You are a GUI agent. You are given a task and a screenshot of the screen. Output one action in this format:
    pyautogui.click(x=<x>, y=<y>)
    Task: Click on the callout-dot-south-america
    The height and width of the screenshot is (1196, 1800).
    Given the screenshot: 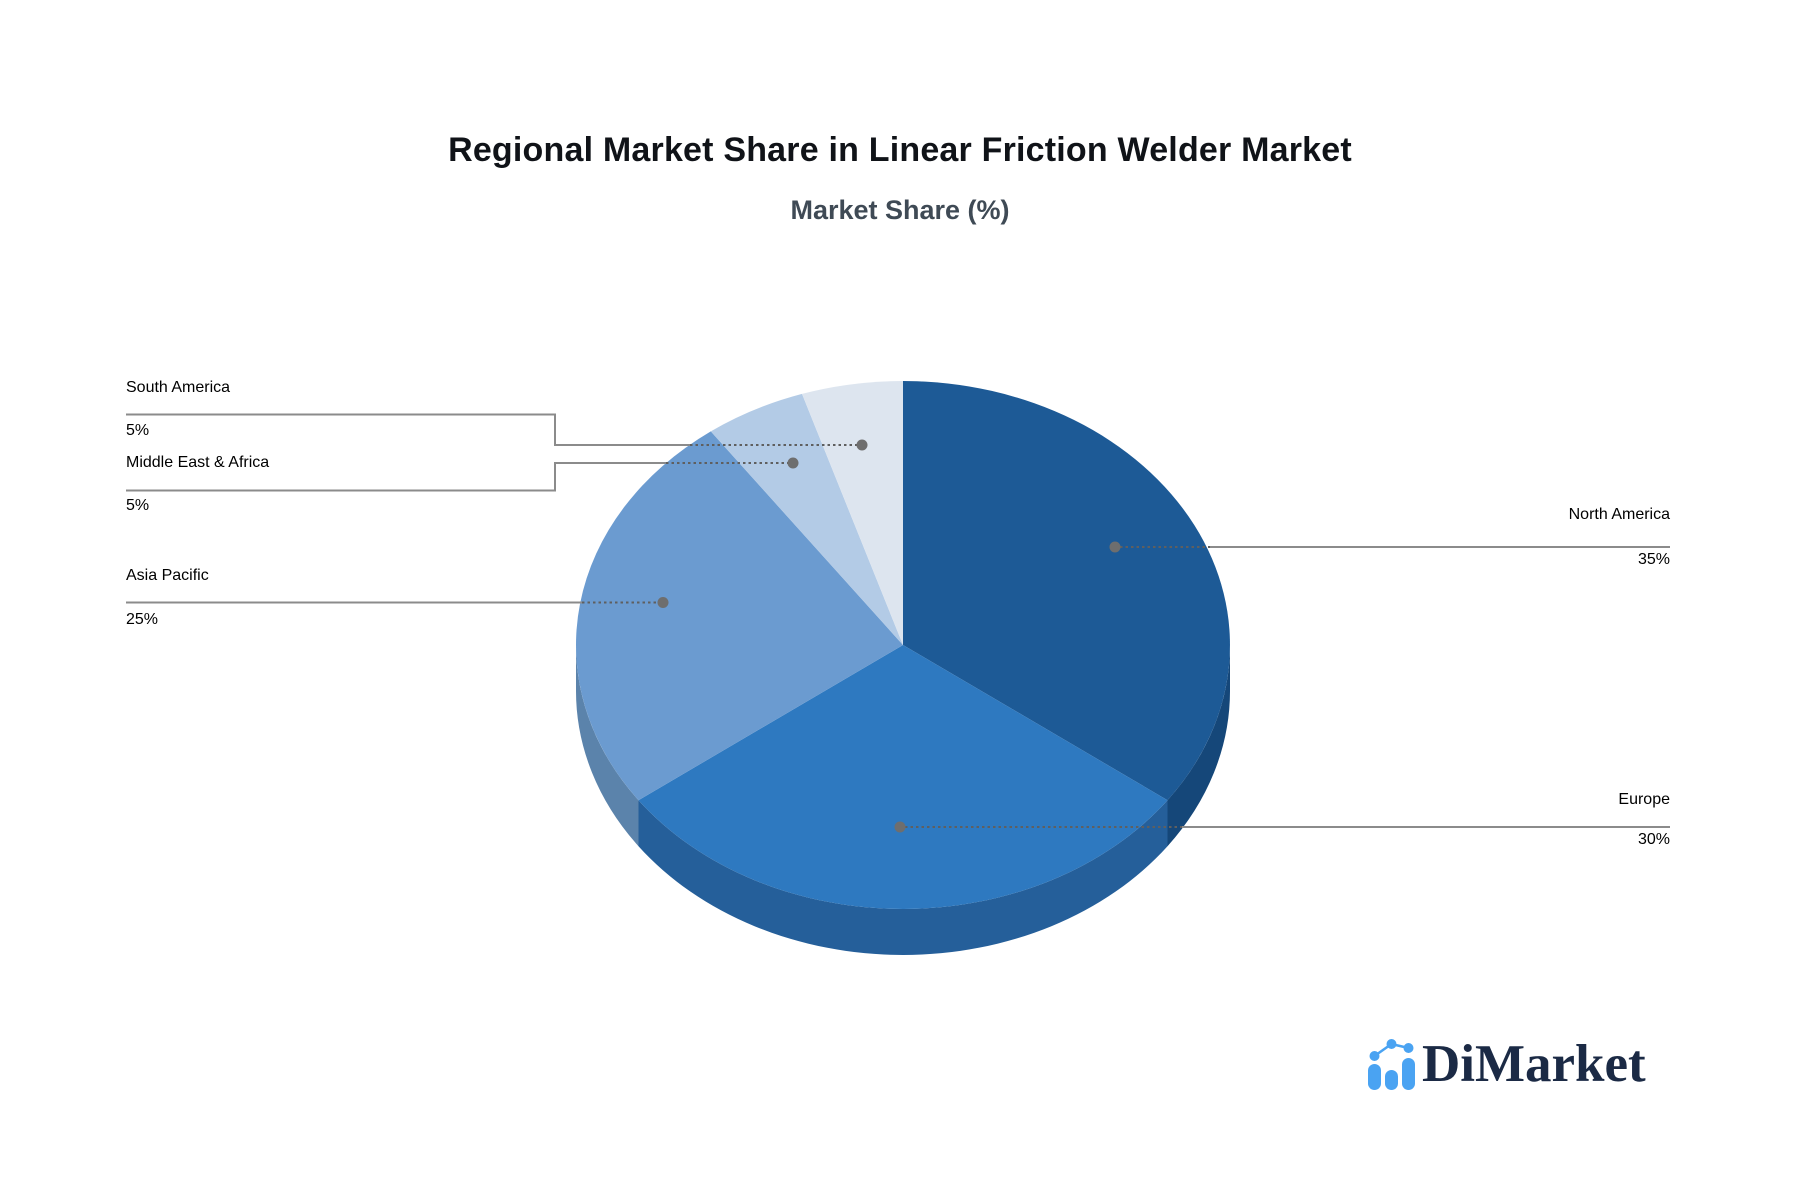 What is the action you would take?
    pyautogui.click(x=862, y=445)
    